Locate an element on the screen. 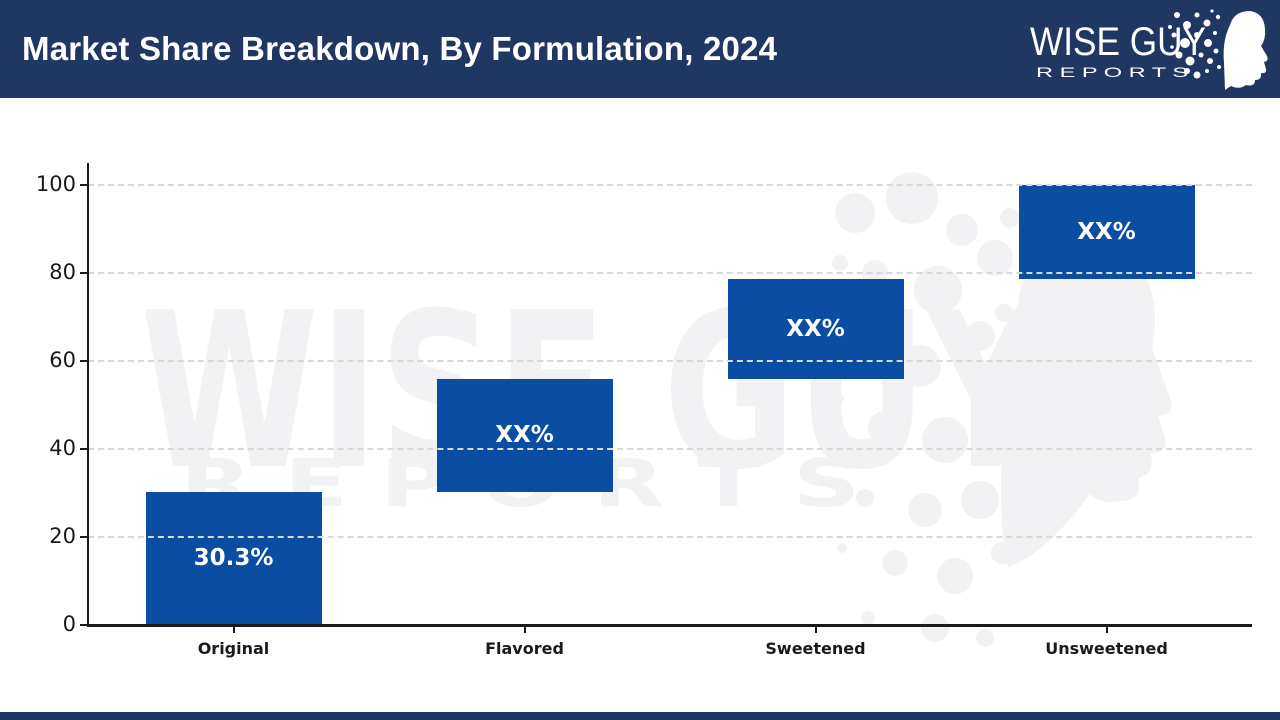  y-tick-label-80: 80 is located at coordinates (62, 272).